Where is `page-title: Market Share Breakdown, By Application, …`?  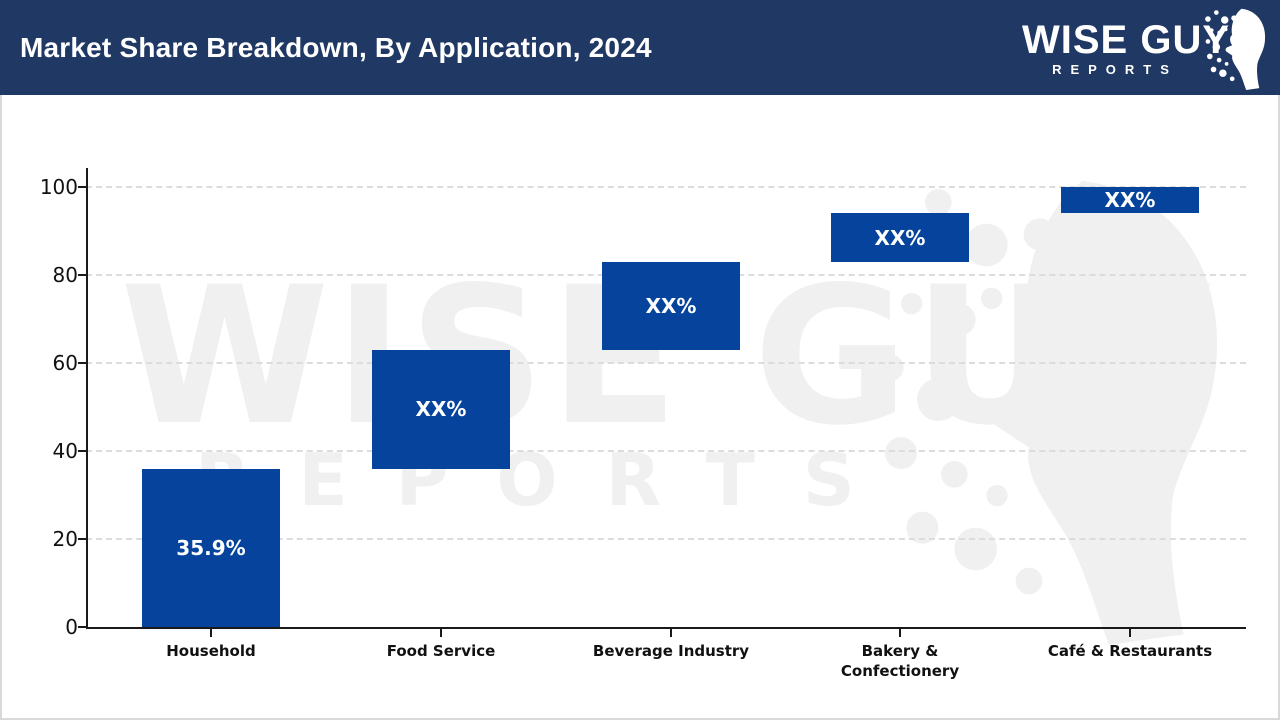
page-title: Market Share Breakdown, By Application, … is located at coordinates (336, 47).